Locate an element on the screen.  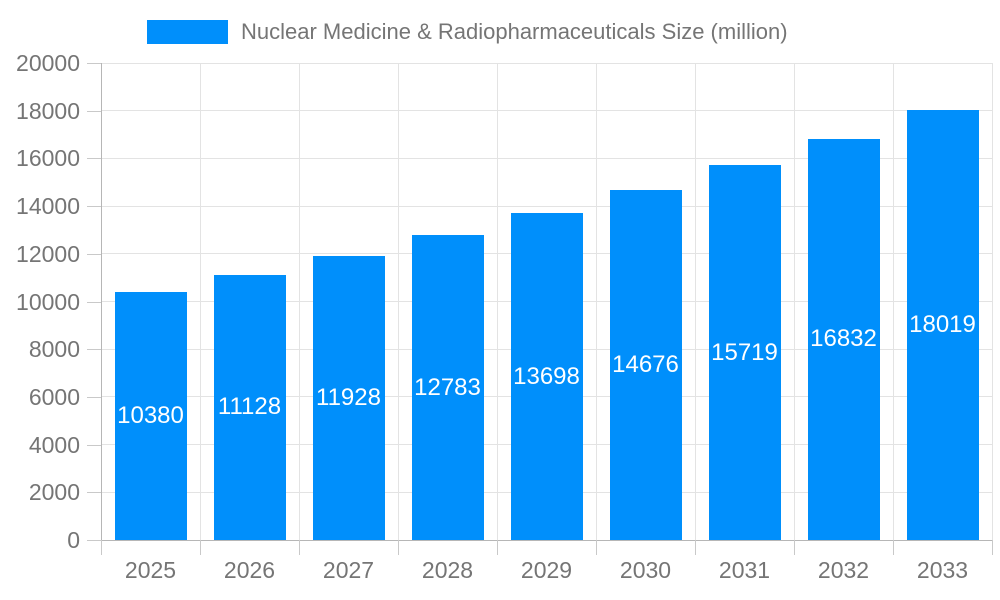
y-axis-tick-label: 16000 is located at coordinates (48, 158).